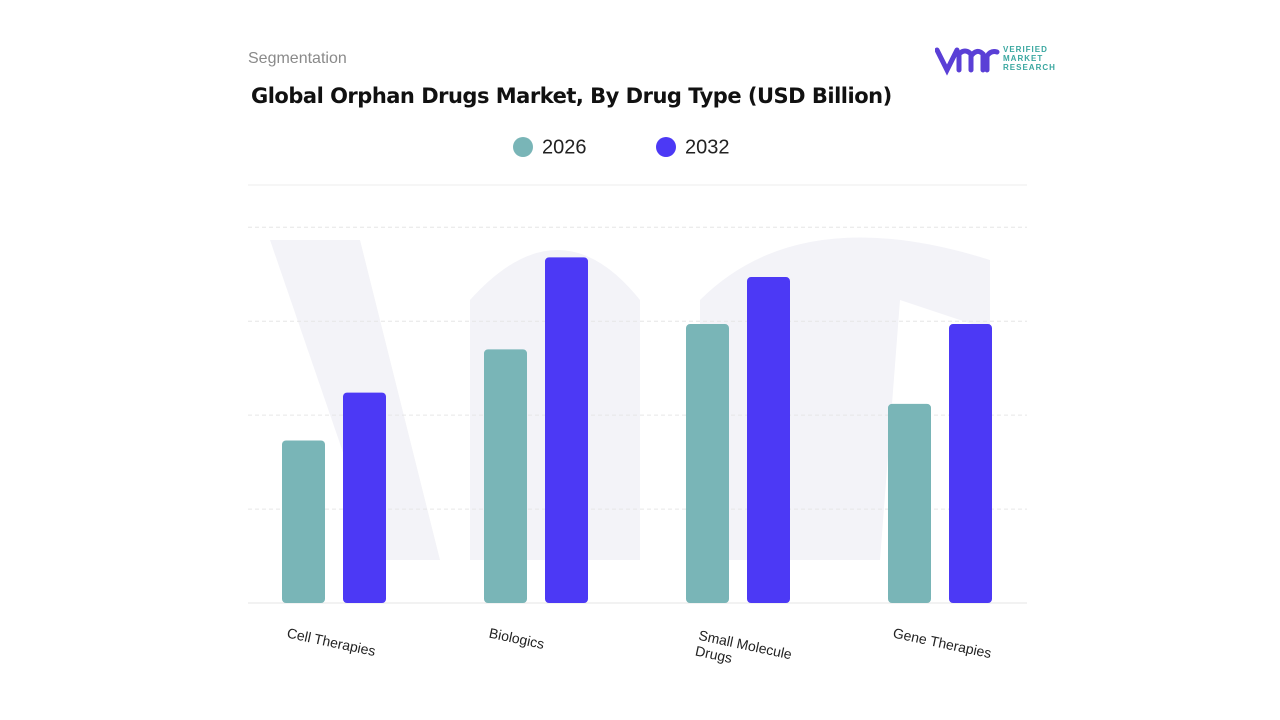  Describe the element at coordinates (297, 58) in the screenshot. I see `section-label: Segmentation` at that location.